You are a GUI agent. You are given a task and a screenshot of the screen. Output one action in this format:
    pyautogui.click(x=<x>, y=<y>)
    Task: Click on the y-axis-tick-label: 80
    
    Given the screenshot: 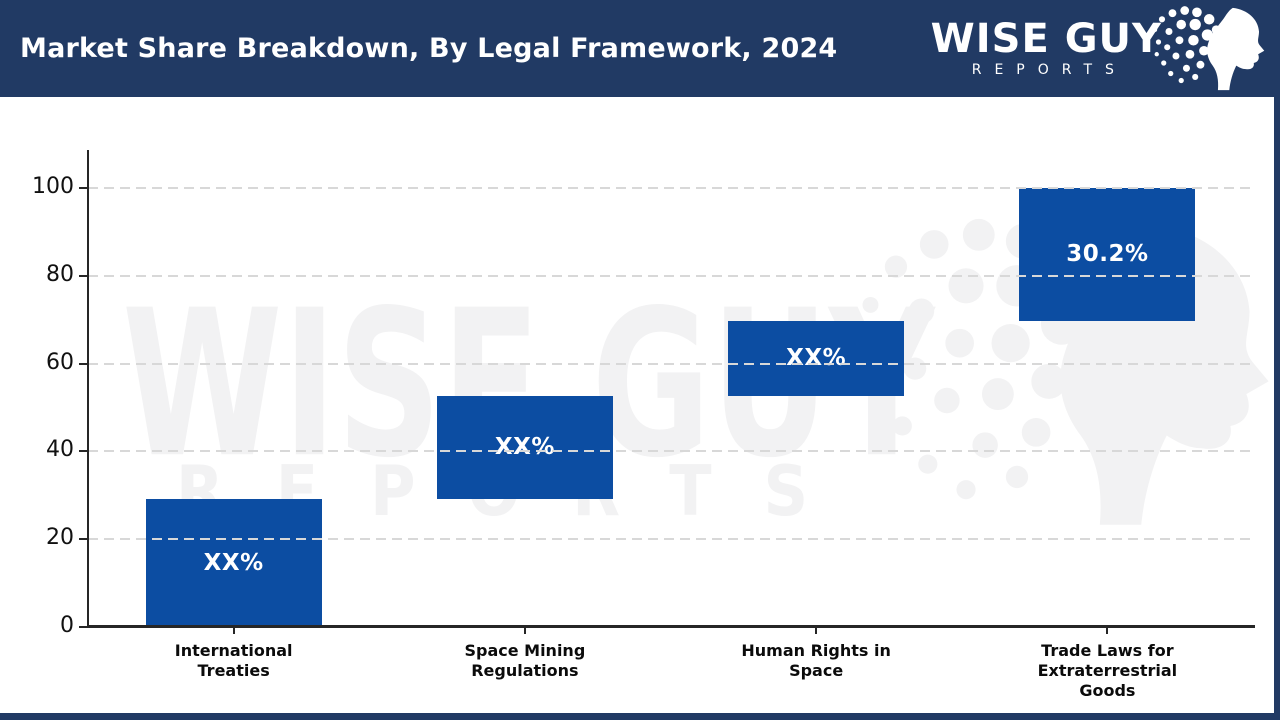 What is the action you would take?
    pyautogui.click(x=60, y=274)
    